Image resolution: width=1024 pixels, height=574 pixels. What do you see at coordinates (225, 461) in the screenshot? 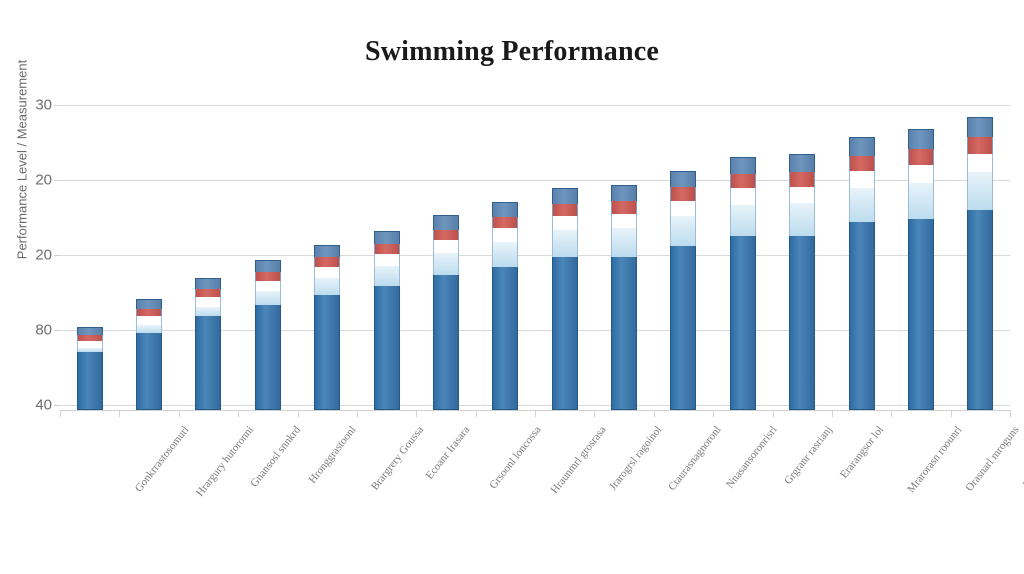
I see `x-axis-tick-label: Hrargury hutoronni` at bounding box center [225, 461].